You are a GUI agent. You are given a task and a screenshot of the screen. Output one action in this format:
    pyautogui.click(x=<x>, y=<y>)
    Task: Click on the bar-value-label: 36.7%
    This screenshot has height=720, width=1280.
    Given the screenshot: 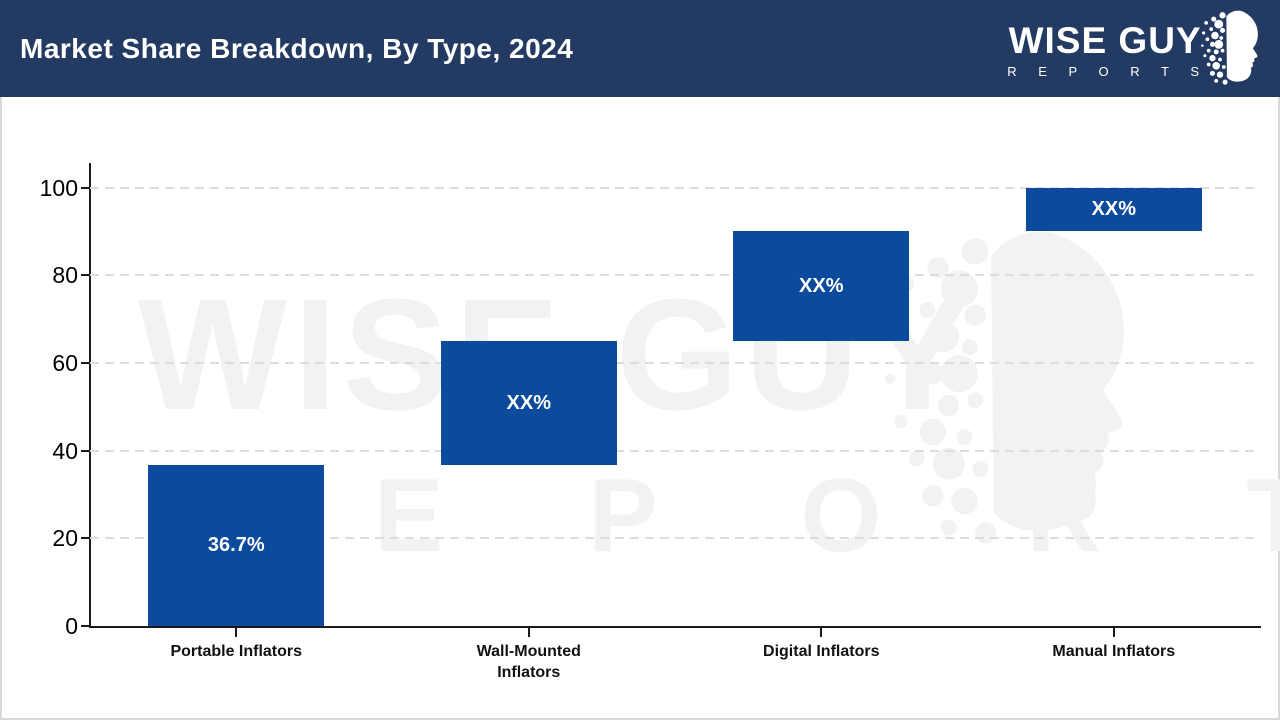 What is the action you would take?
    pyautogui.click(x=236, y=545)
    